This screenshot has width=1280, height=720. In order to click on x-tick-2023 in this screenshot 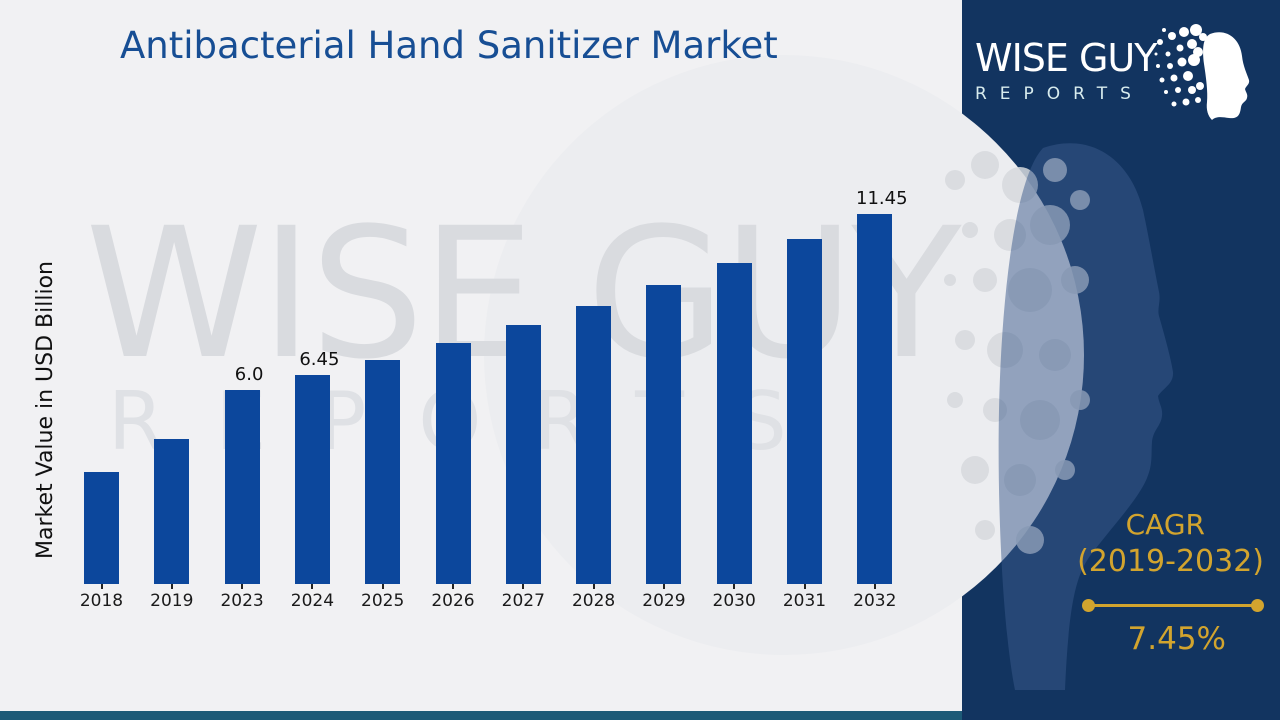, I will do `click(242, 586)`.